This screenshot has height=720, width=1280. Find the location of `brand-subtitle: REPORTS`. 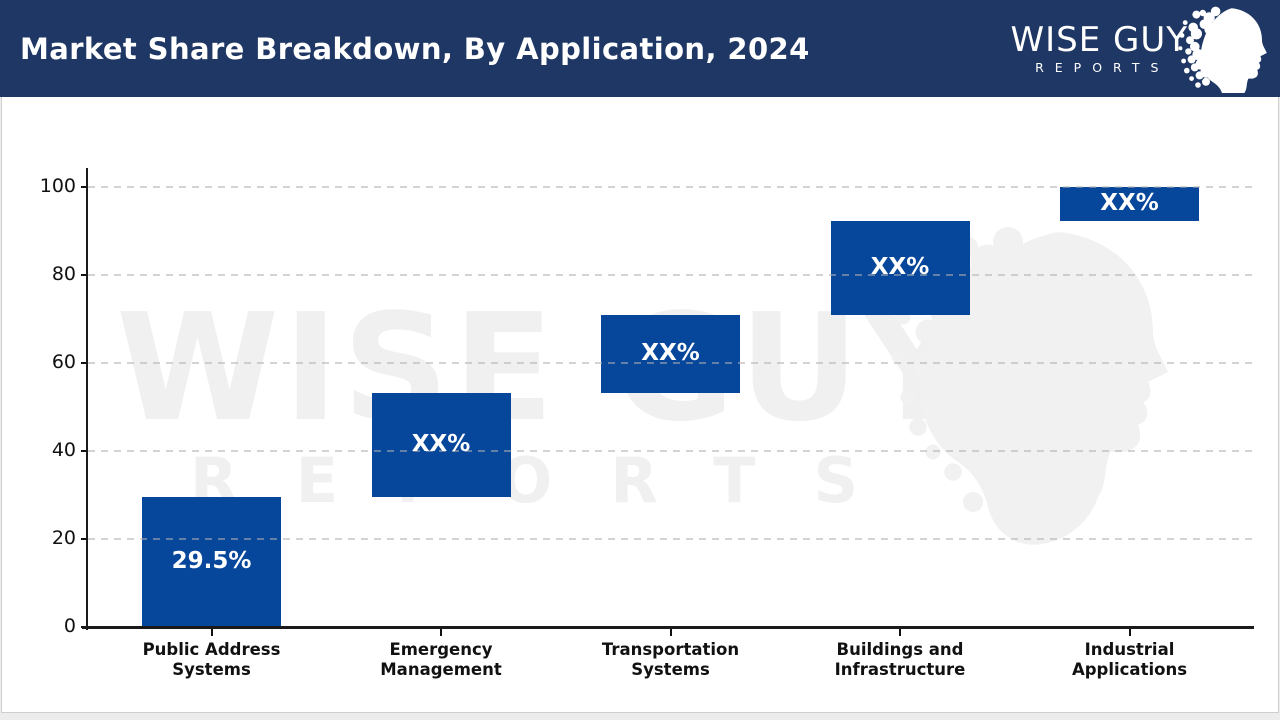

brand-subtitle: REPORTS is located at coordinates (1102, 68).